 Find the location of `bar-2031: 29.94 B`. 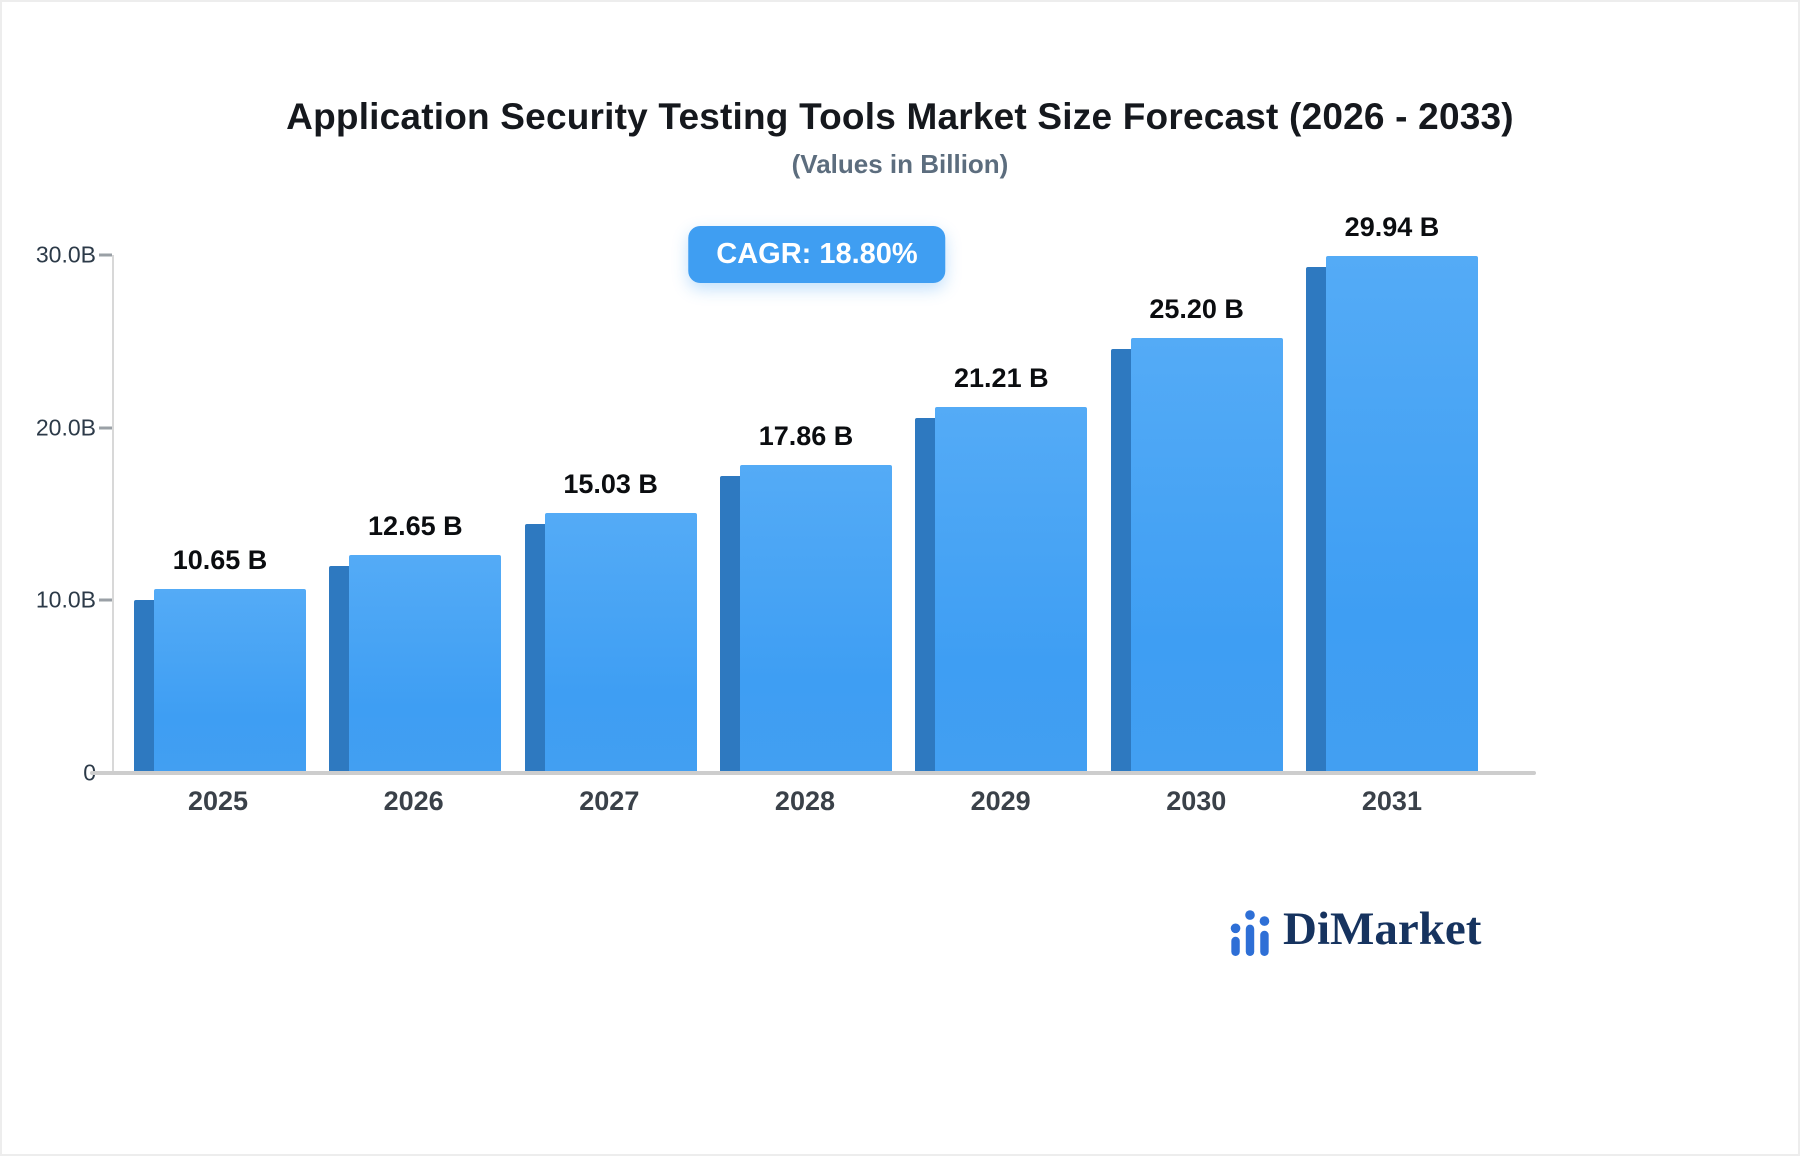

bar-2031: 29.94 B is located at coordinates (1391, 492).